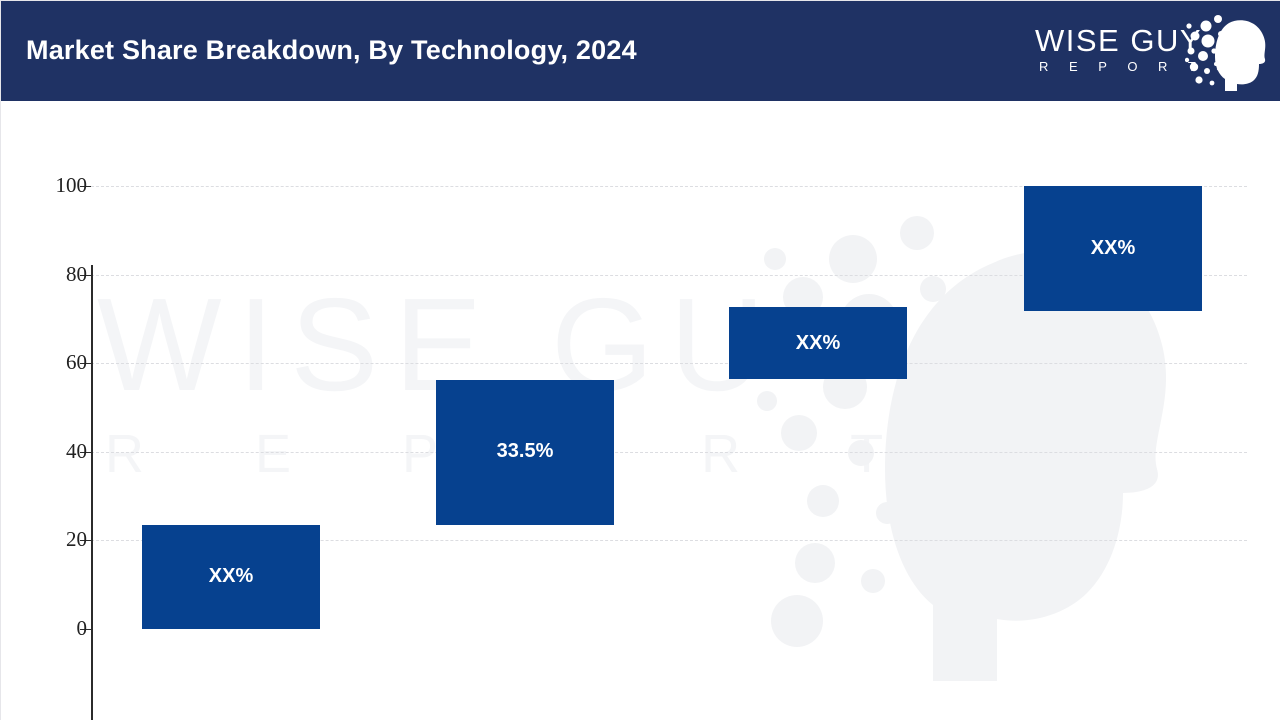 This screenshot has height=720, width=1280. What do you see at coordinates (76, 274) in the screenshot?
I see `y-axis-label-80: 80` at bounding box center [76, 274].